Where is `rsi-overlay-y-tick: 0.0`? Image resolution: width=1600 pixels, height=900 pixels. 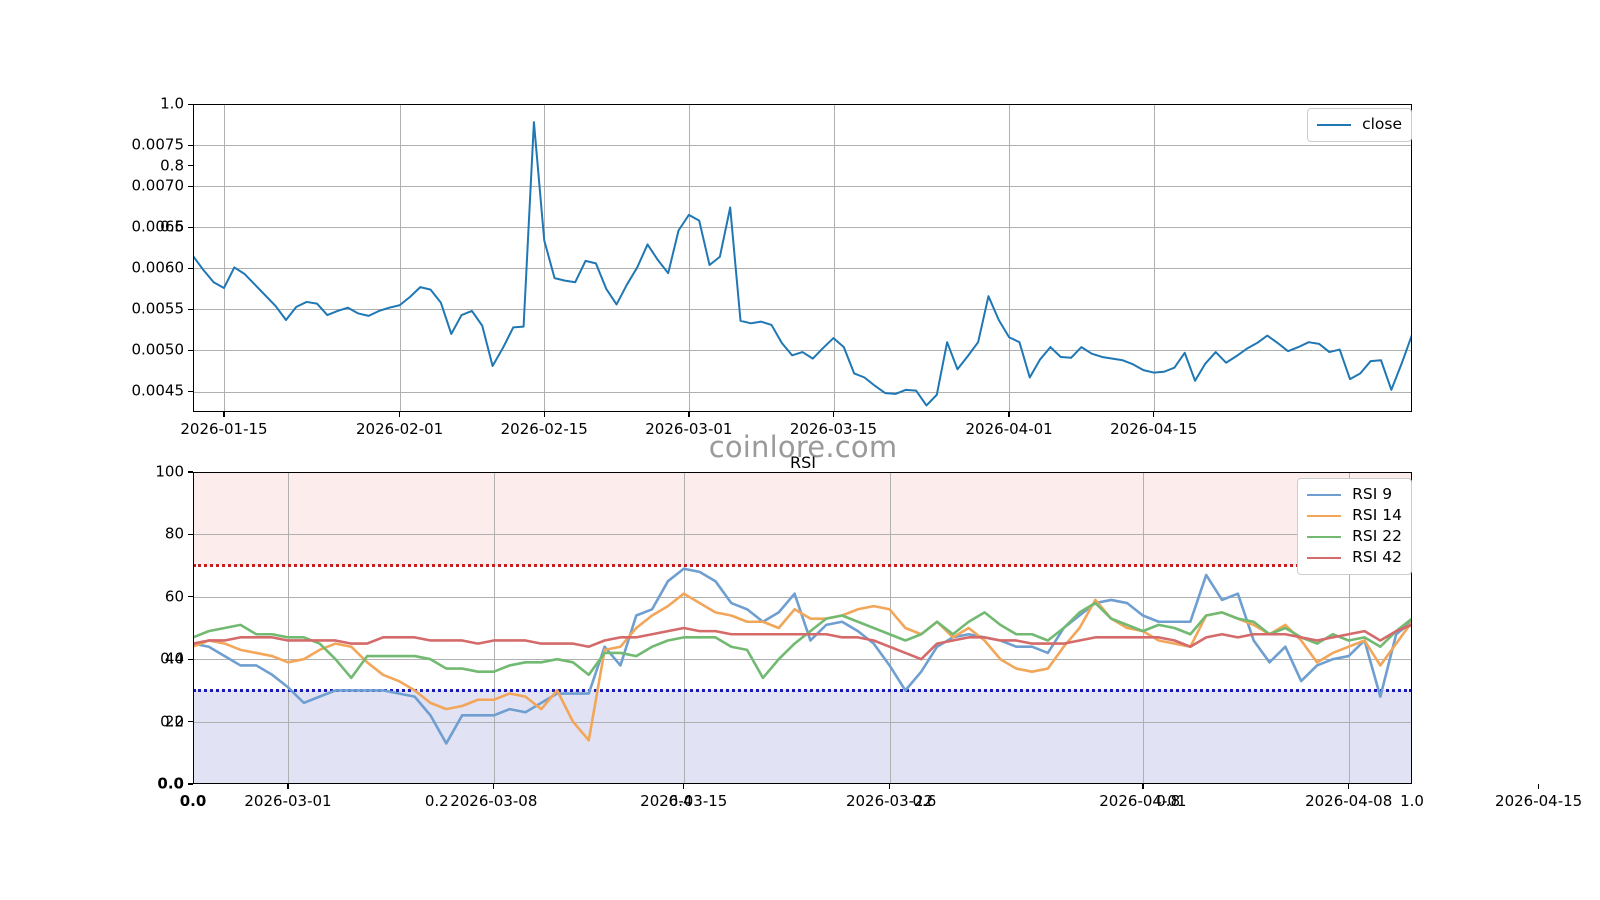
rsi-overlay-y-tick: 0.0 is located at coordinates (170, 783).